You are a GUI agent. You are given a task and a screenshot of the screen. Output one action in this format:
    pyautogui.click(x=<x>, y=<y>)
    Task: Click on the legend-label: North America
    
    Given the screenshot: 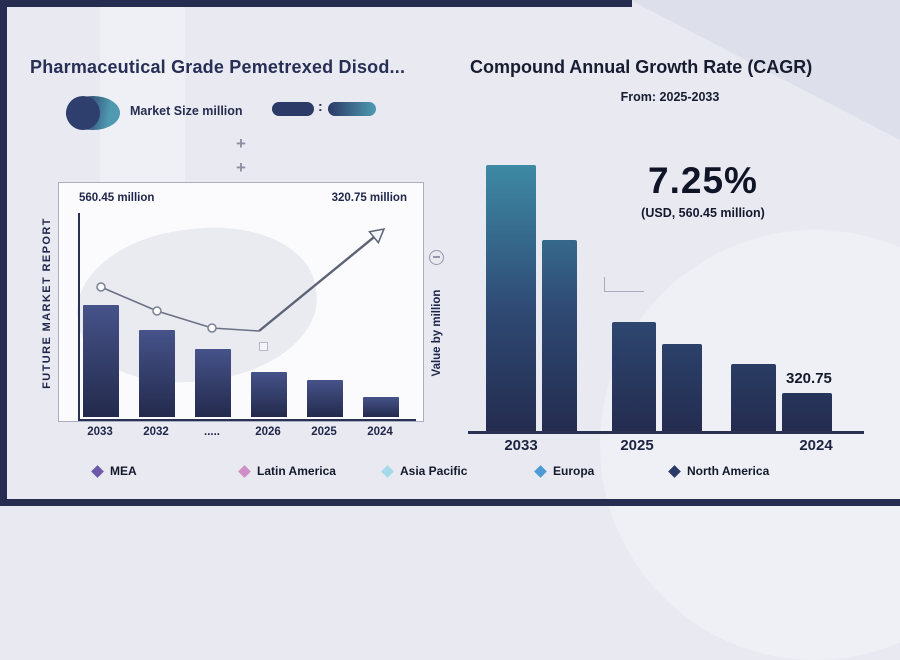 What is the action you would take?
    pyautogui.click(x=728, y=471)
    